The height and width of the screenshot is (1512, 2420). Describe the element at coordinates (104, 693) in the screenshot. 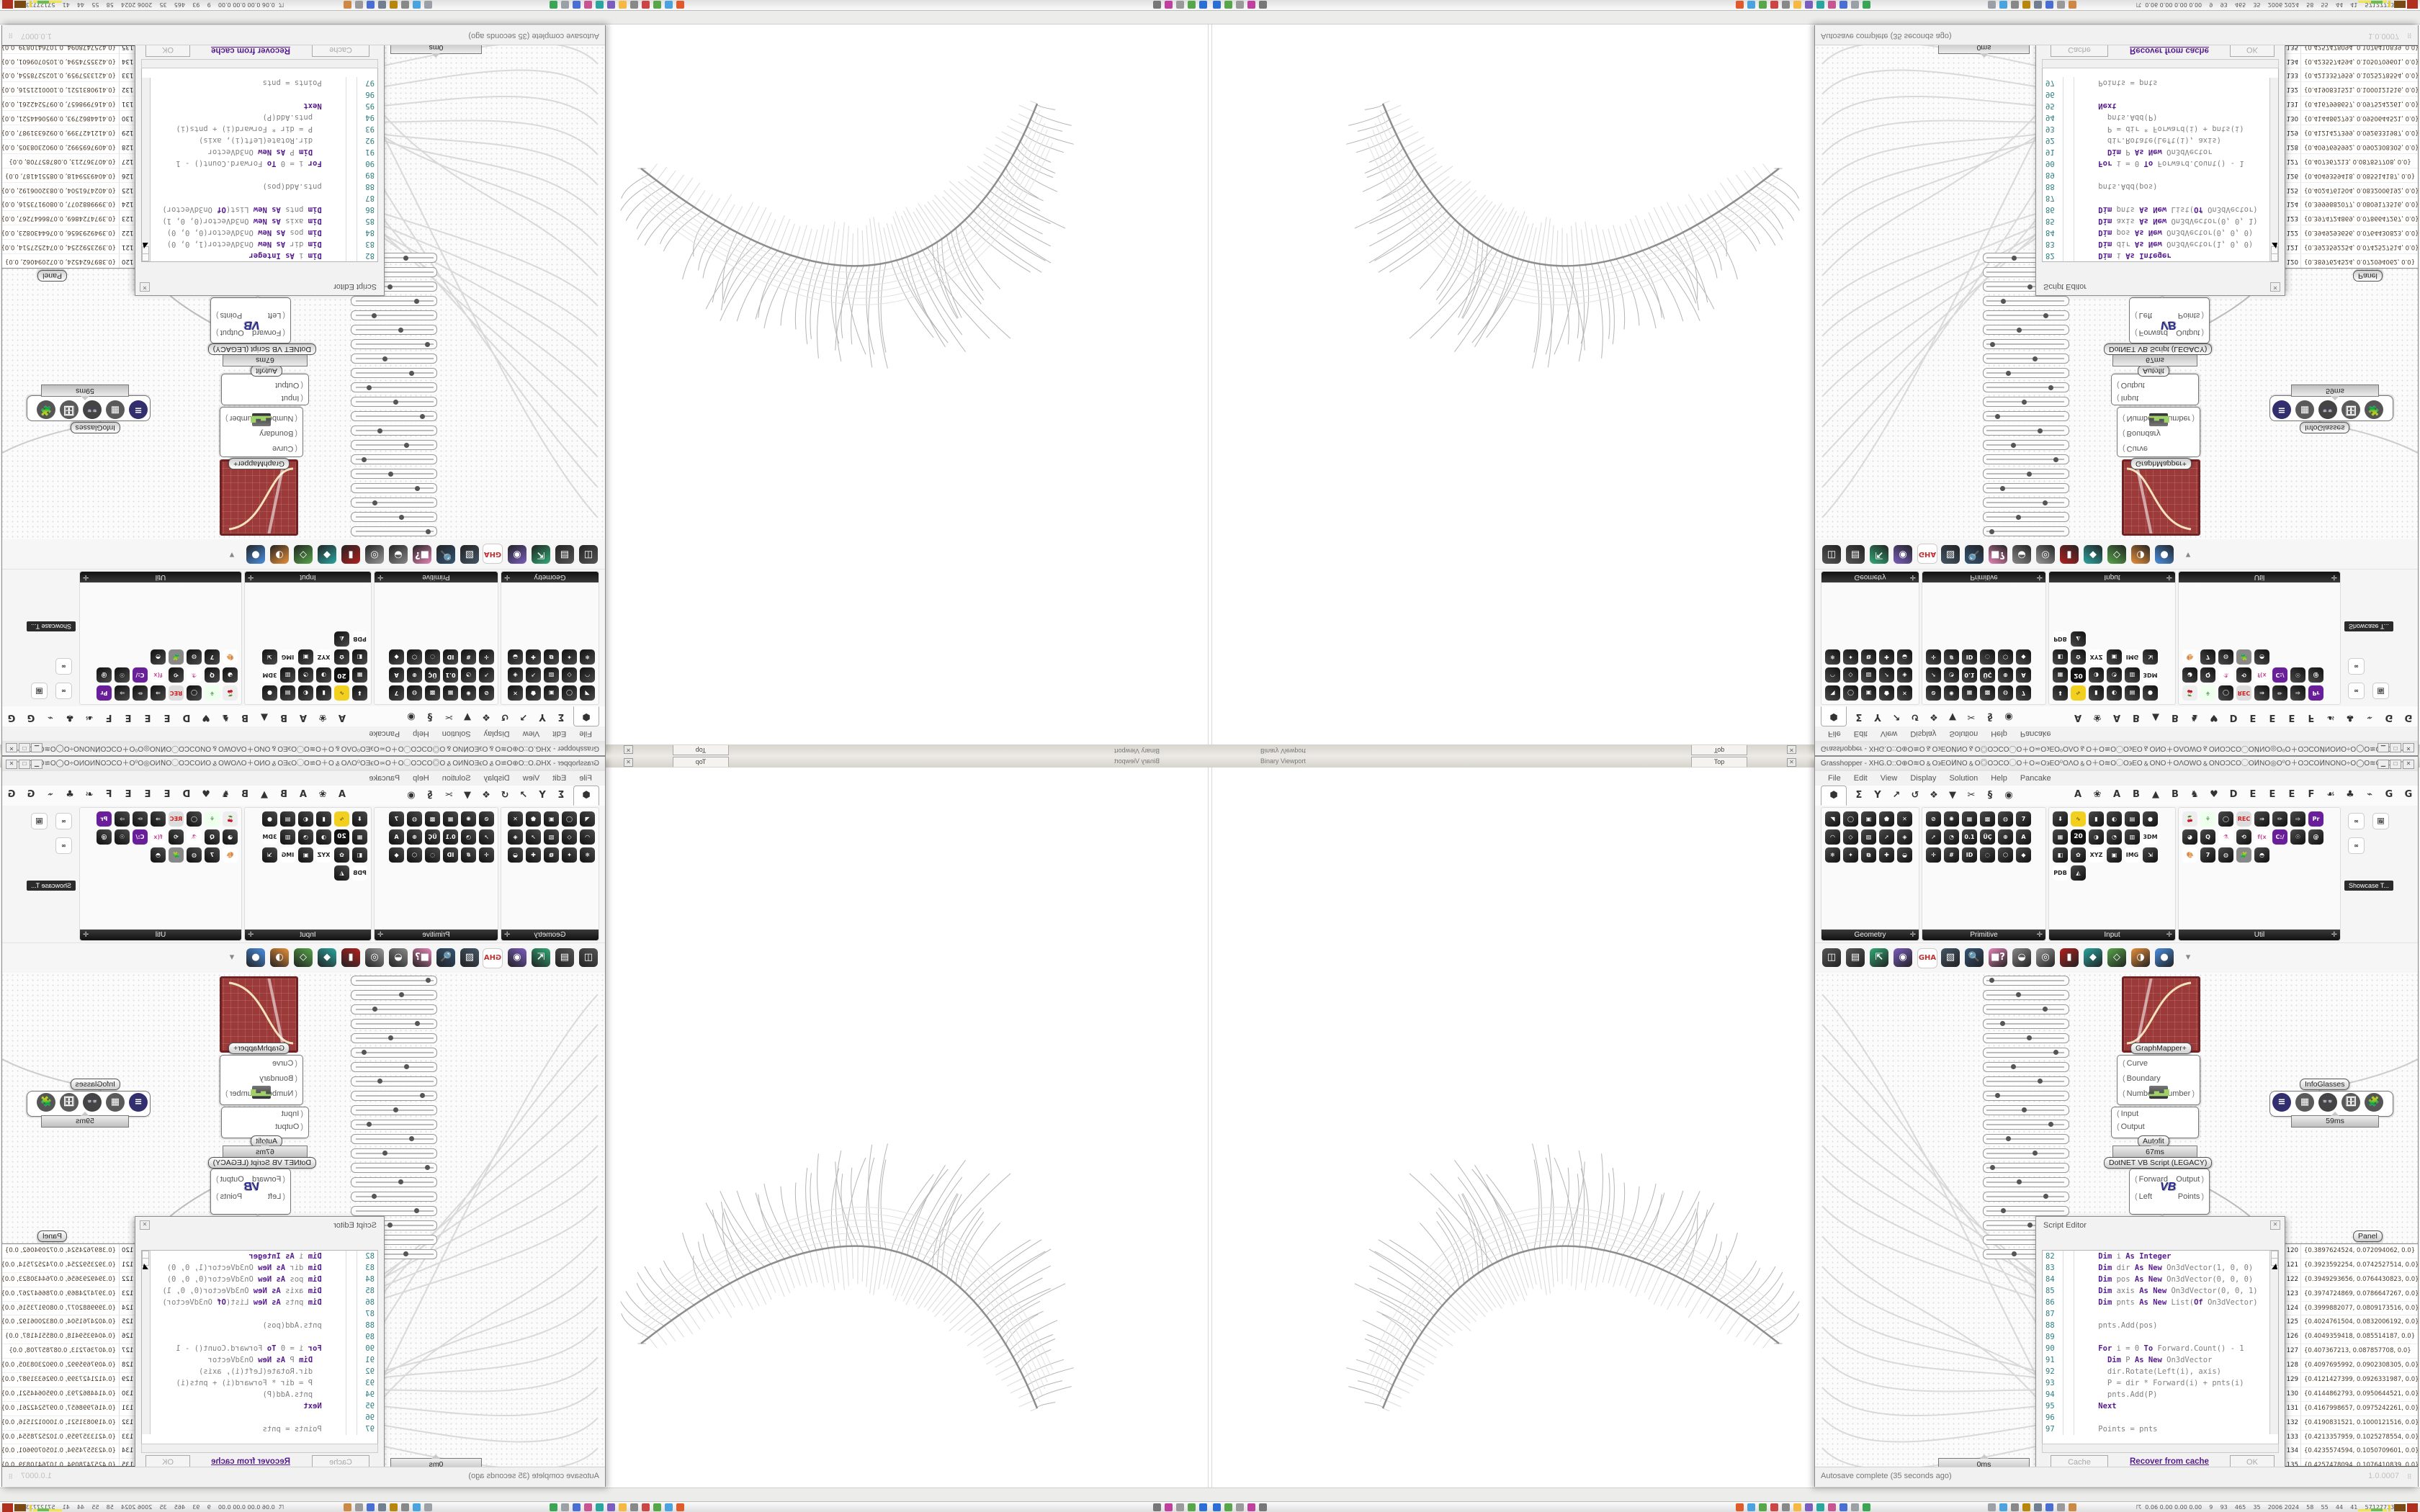

I see `component-icon: Pr` at that location.